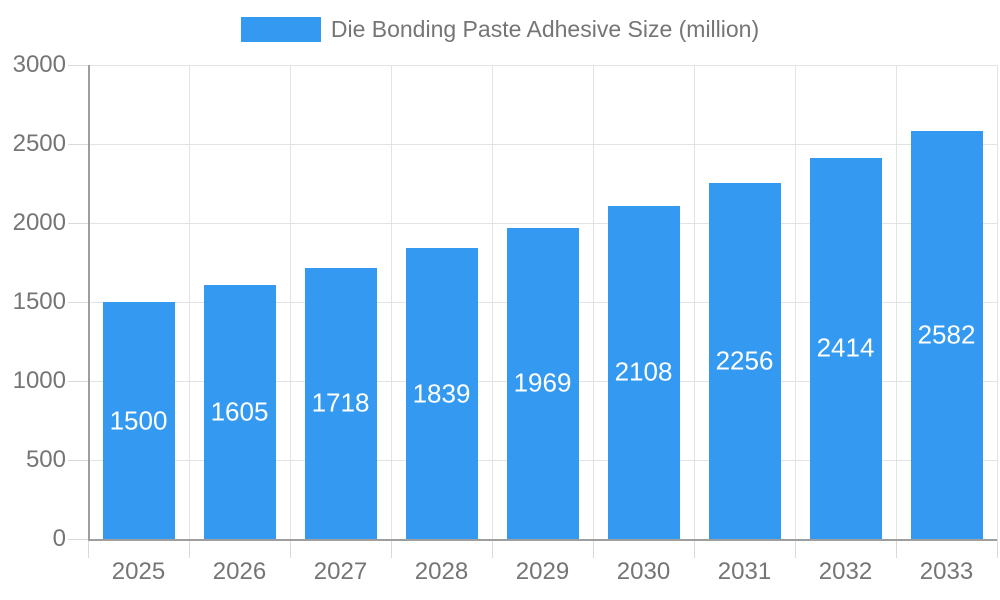 The image size is (1000, 600). Describe the element at coordinates (441, 571) in the screenshot. I see `x-axis-label: 2028` at that location.